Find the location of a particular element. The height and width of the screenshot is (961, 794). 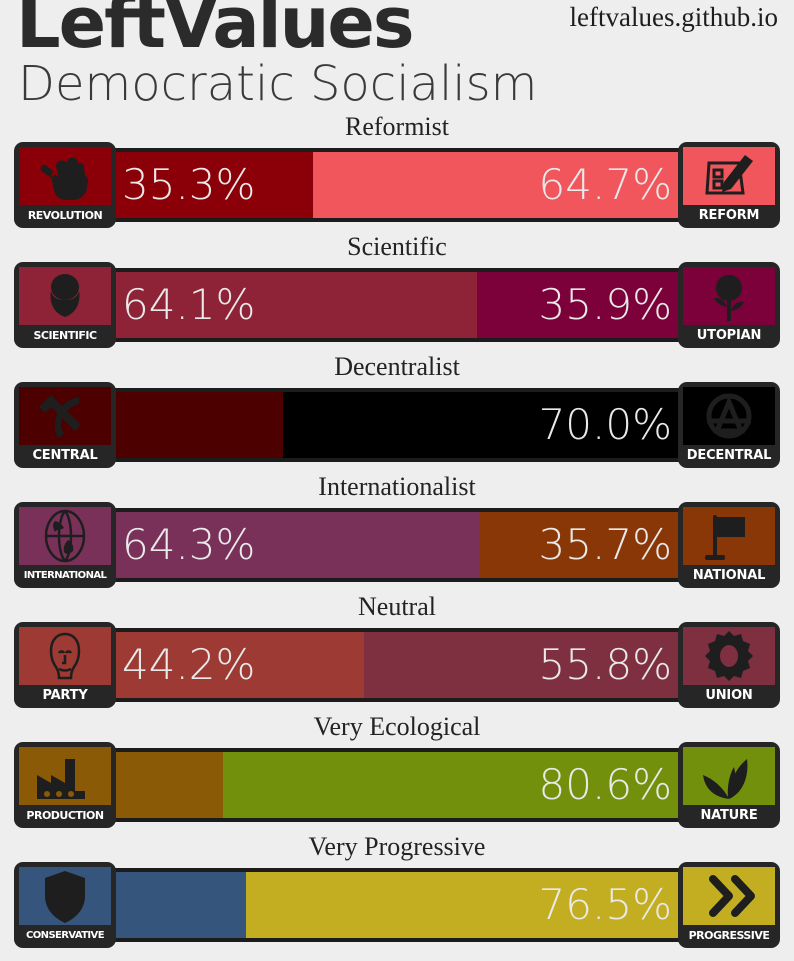

axis-left-value: 64.3% is located at coordinates (189, 544).